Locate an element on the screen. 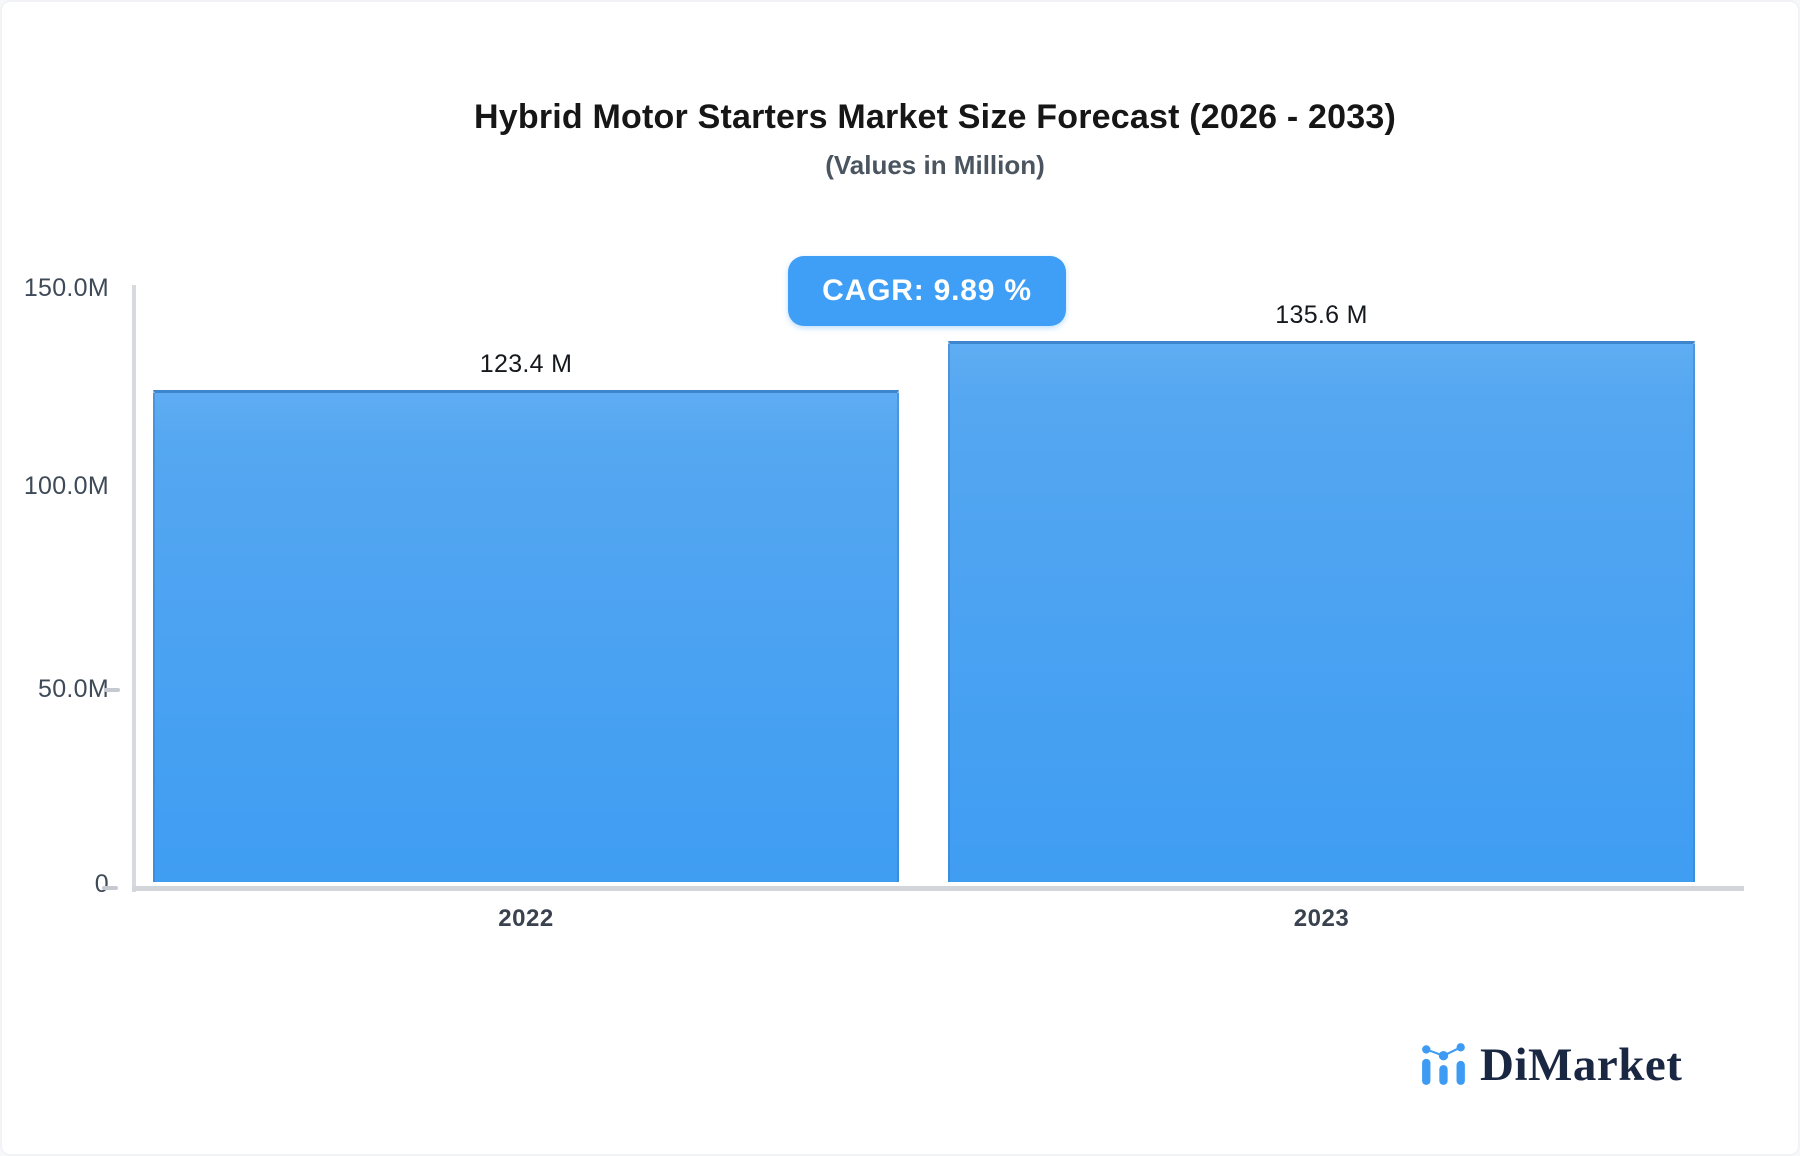 This screenshot has width=1800, height=1156. cagr-badge-label: CAGR: 9.89 % is located at coordinates (927, 290).